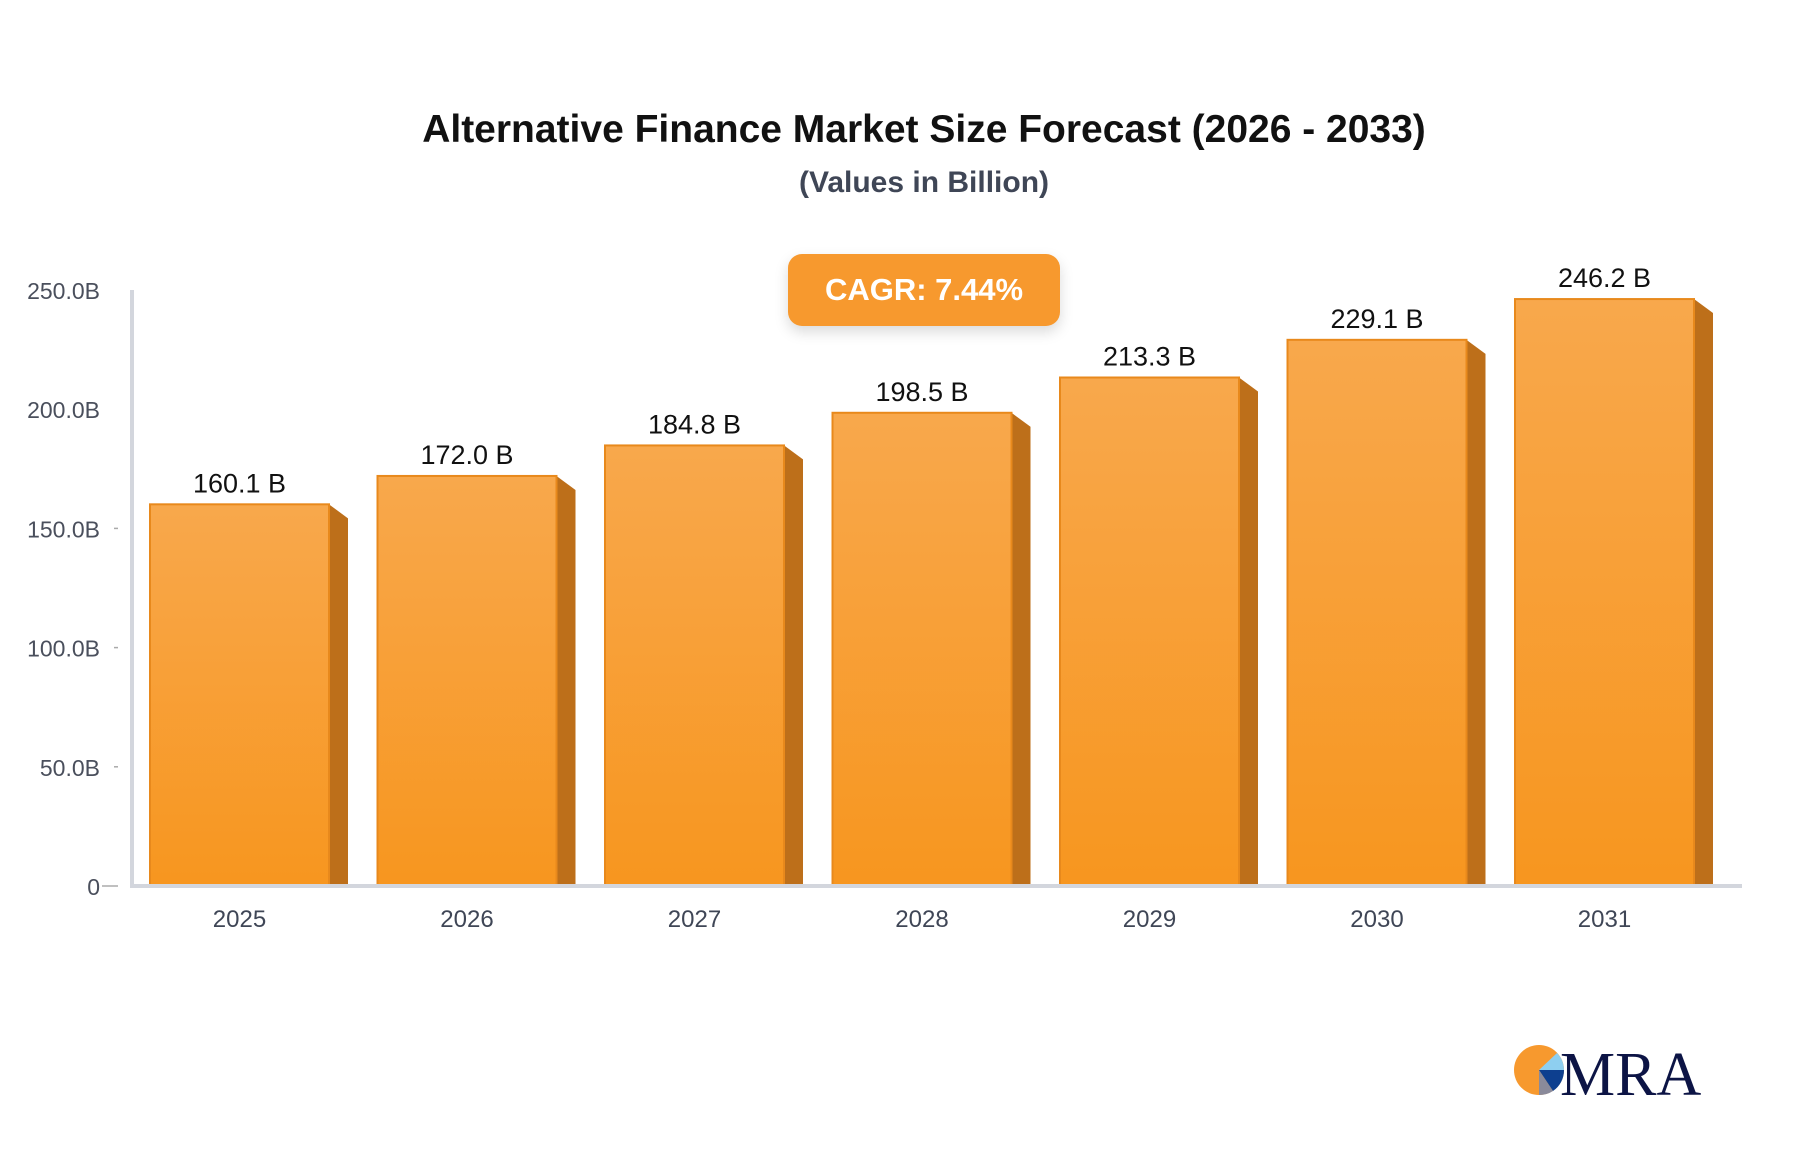 This screenshot has height=1156, width=1800. I want to click on x-tick-label: 2029, so click(1149, 919).